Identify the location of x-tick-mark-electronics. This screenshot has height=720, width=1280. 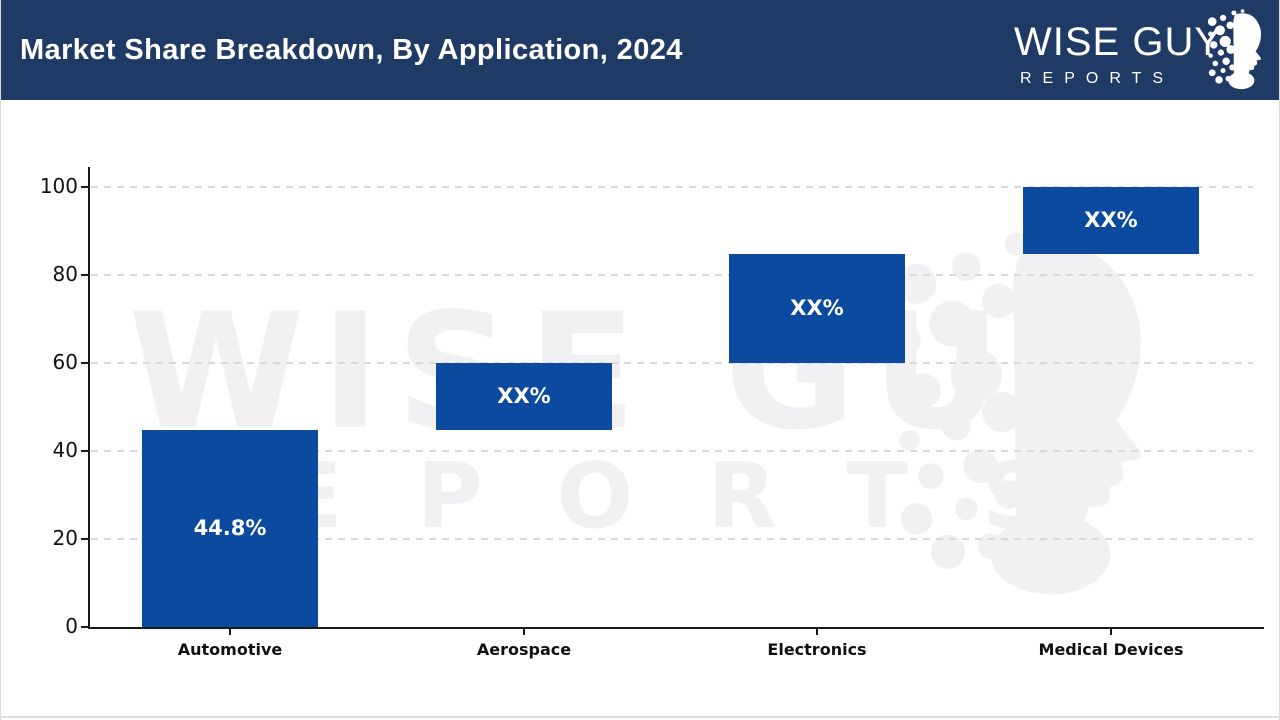
(817, 631).